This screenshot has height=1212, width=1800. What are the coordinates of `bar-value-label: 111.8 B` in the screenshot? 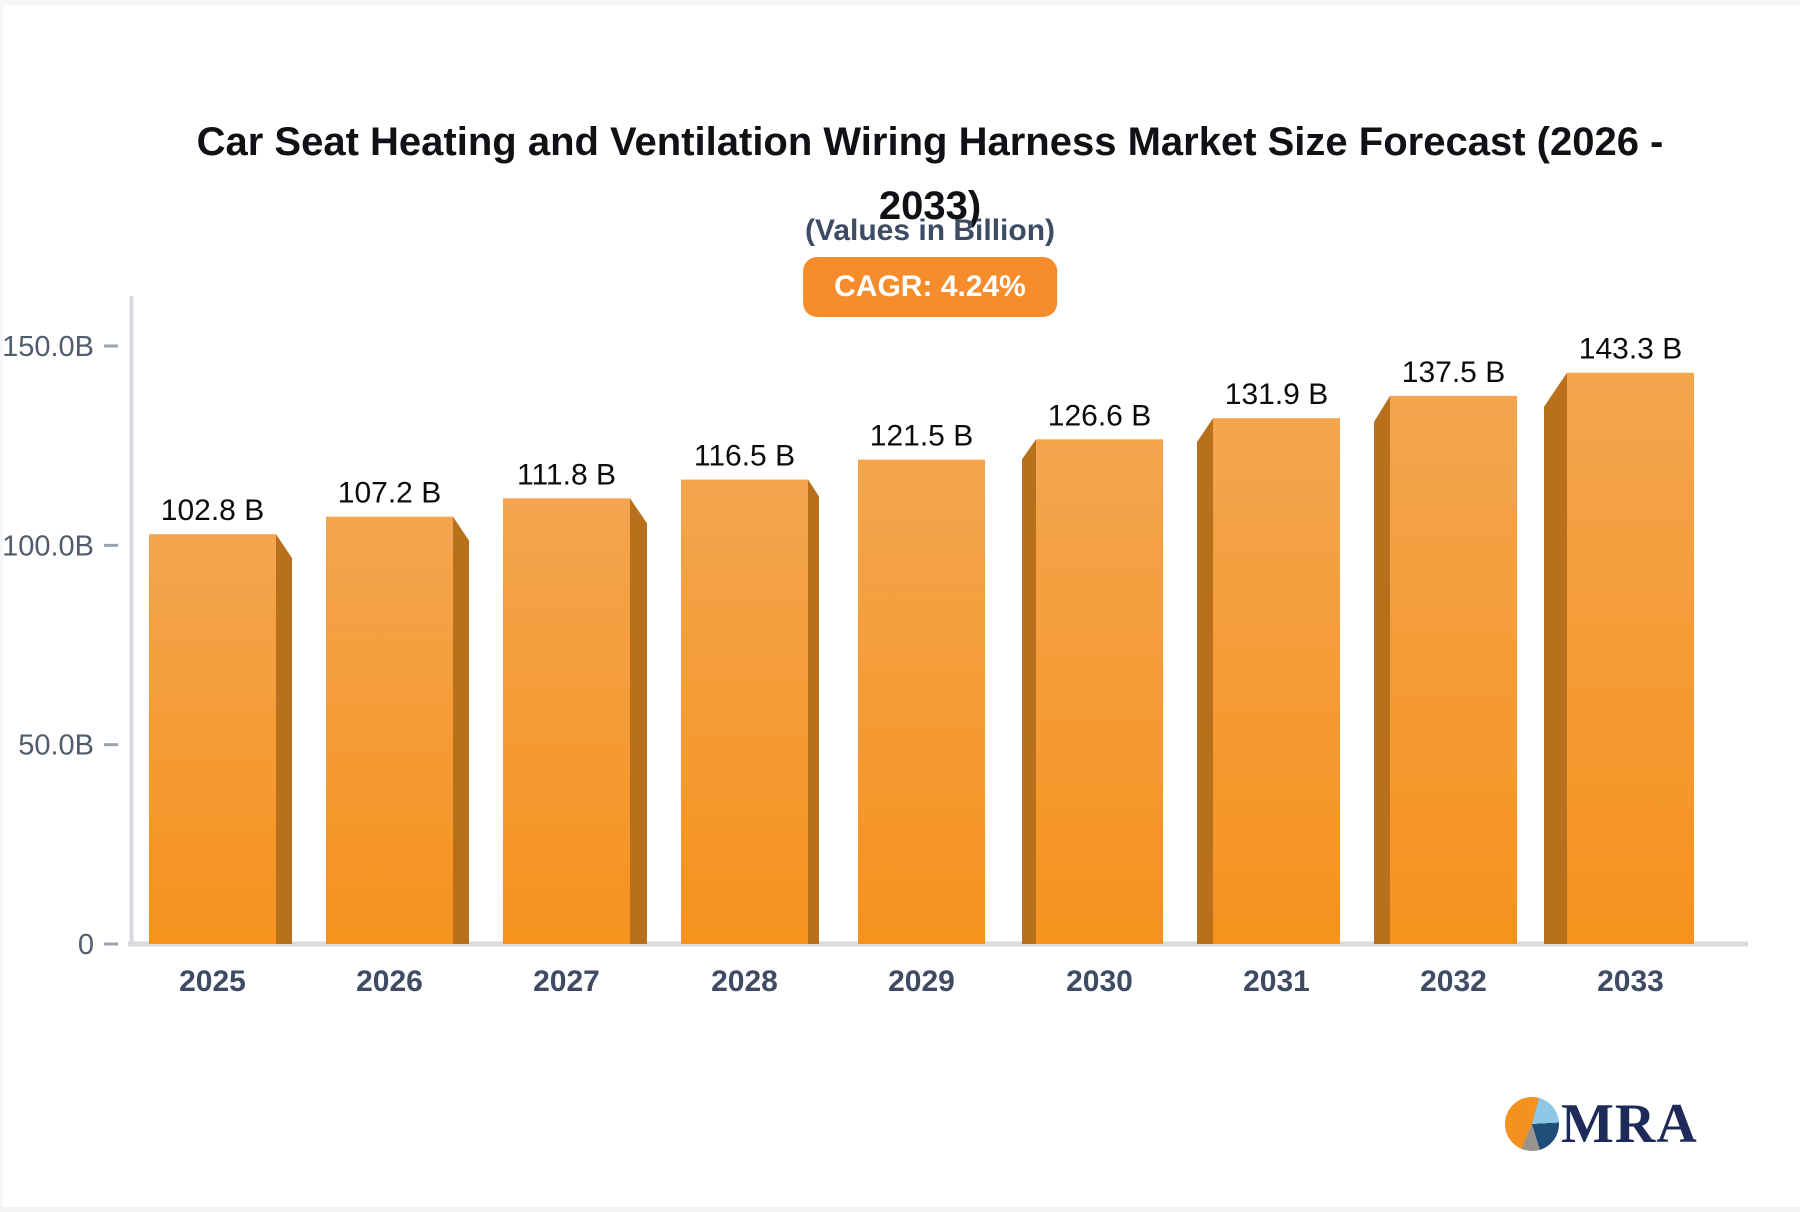 It's located at (566, 474).